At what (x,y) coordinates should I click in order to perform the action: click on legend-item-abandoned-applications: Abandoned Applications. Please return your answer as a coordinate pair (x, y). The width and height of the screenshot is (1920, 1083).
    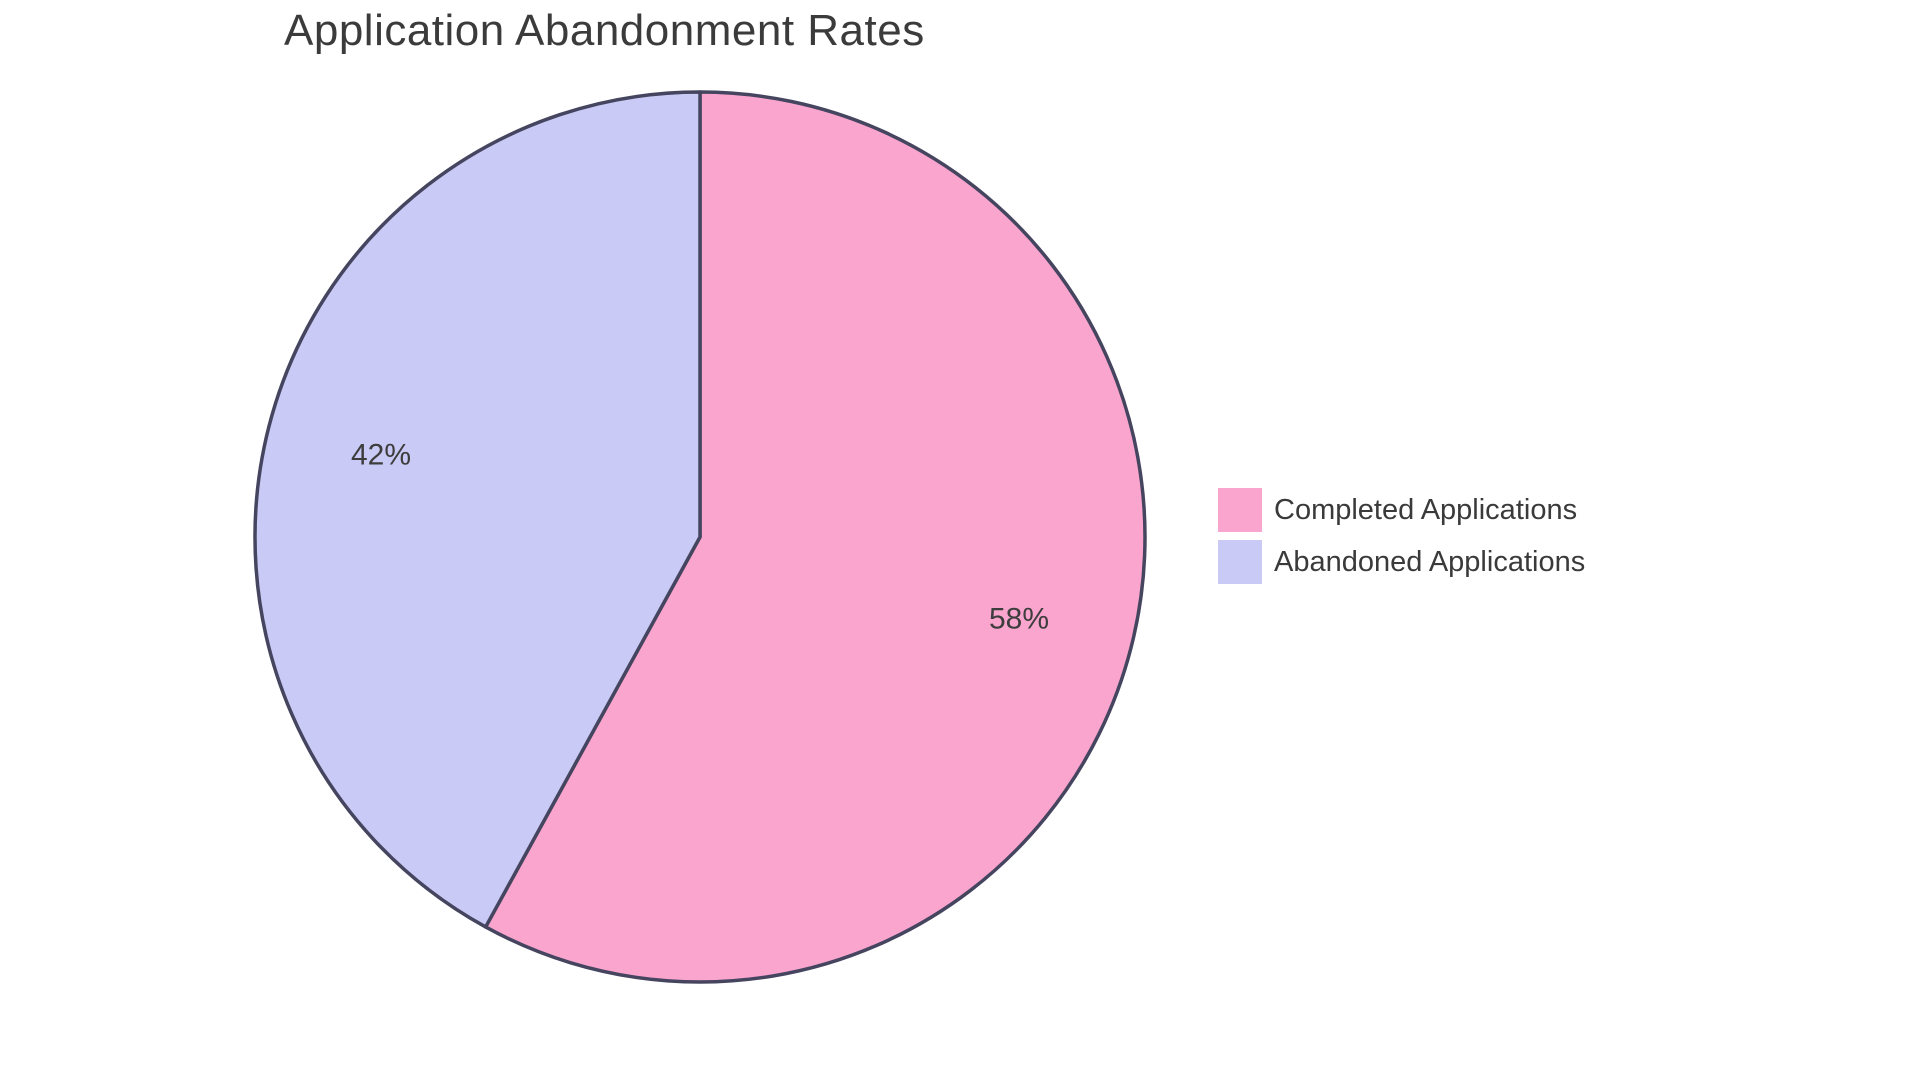
    Looking at the image, I should click on (1401, 562).